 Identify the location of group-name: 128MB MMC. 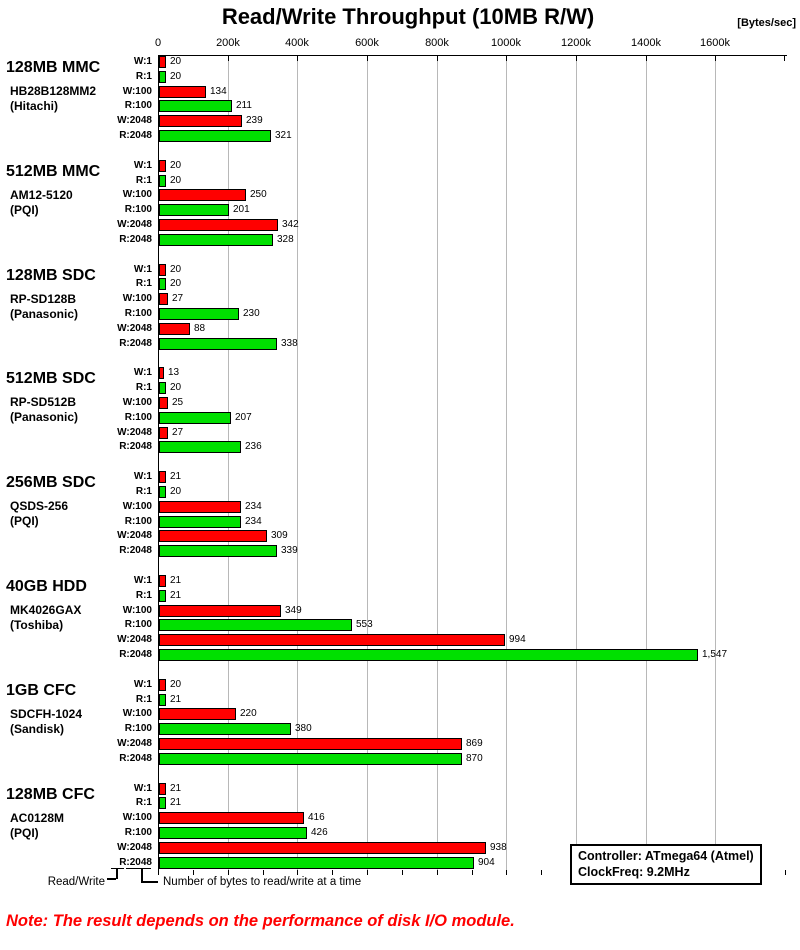
(53, 67).